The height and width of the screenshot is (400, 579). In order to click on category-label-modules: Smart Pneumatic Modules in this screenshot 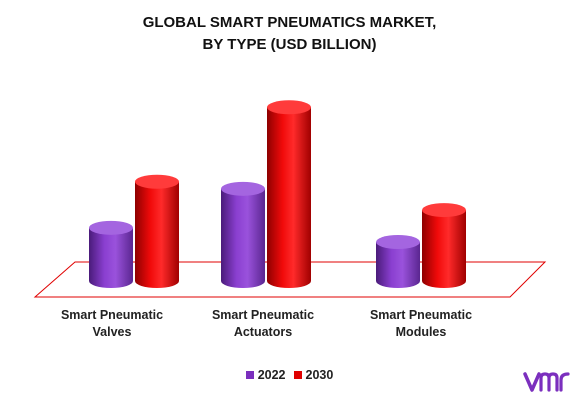, I will do `click(421, 324)`.